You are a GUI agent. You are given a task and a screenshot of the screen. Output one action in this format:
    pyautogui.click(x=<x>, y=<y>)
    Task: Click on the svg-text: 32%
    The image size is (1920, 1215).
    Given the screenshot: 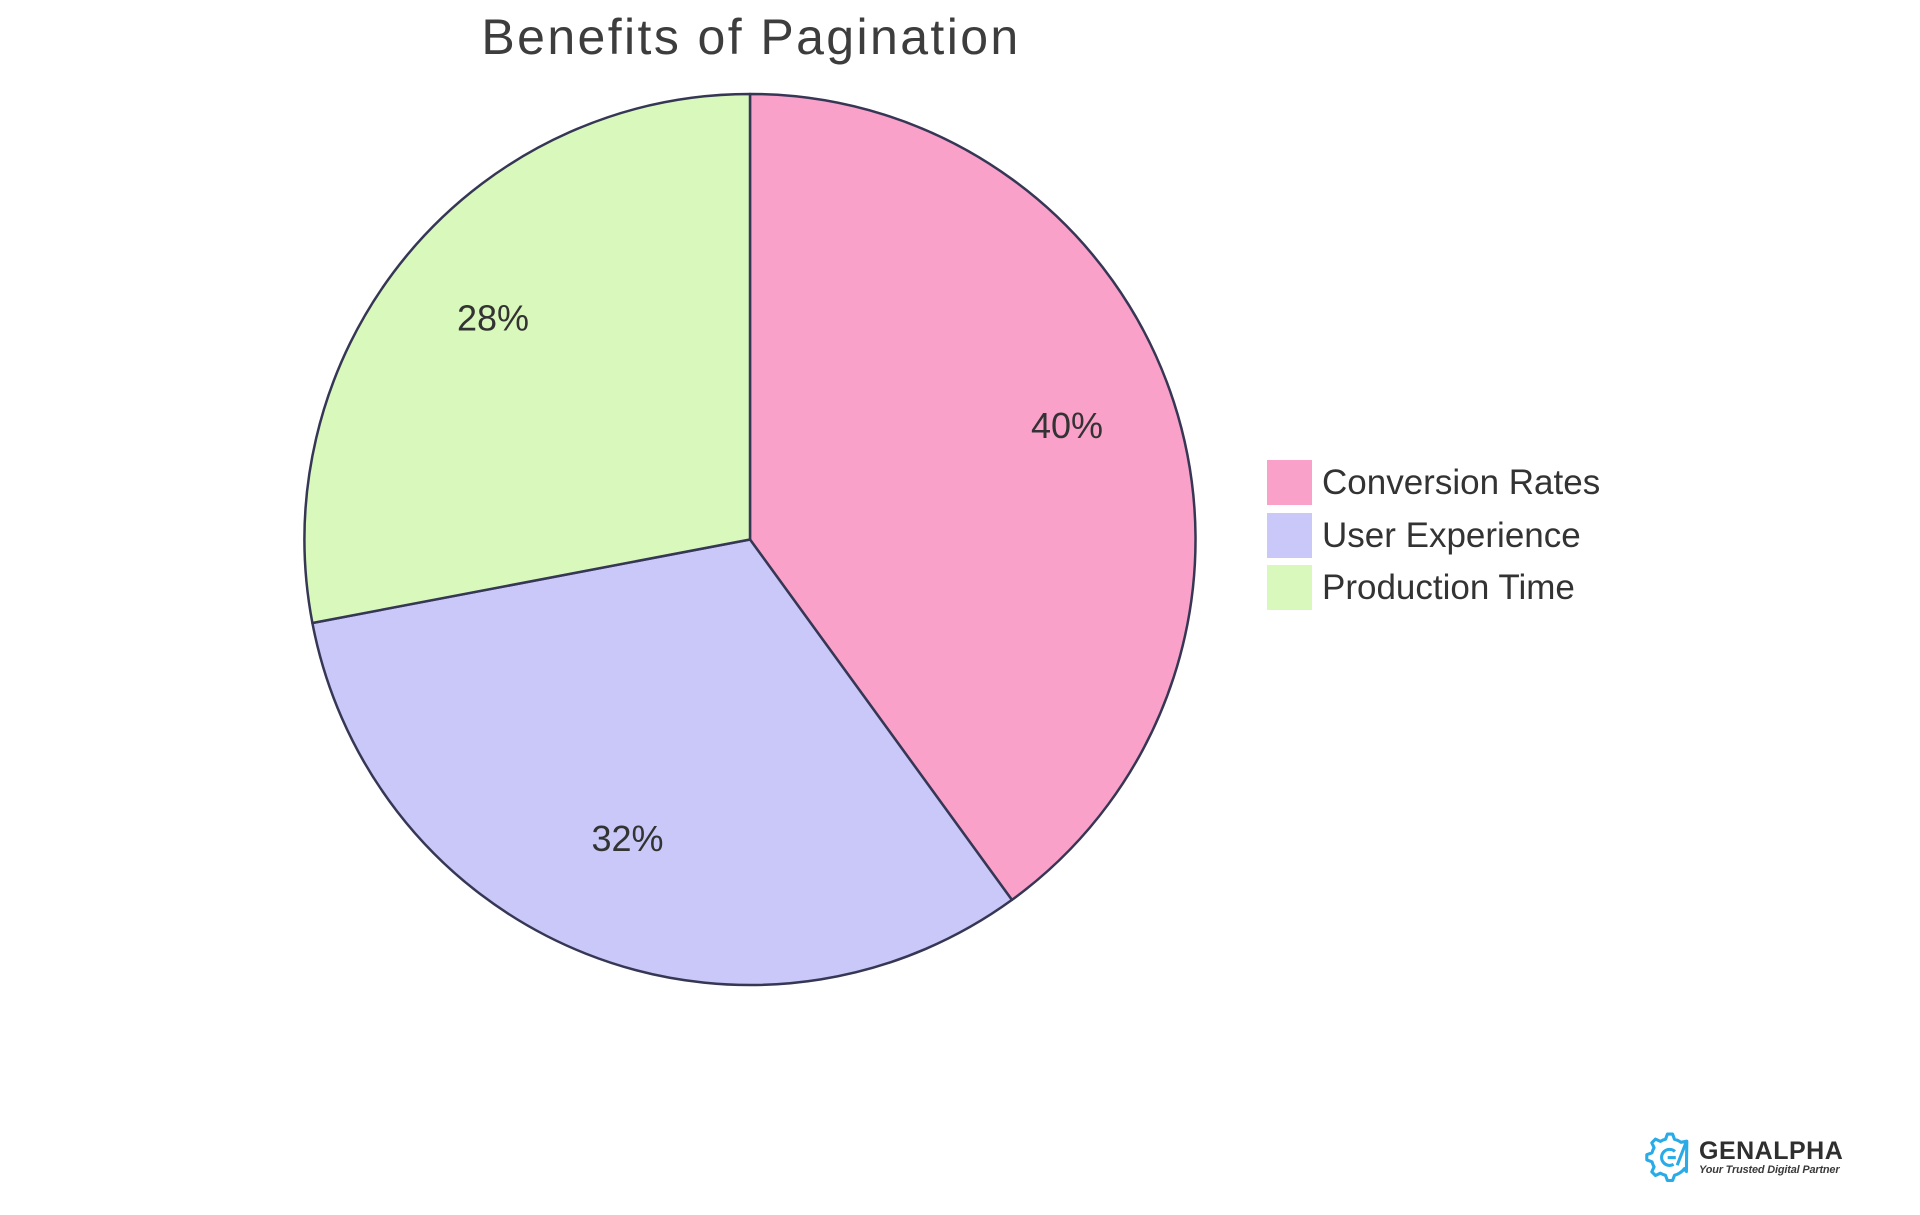 What is the action you would take?
    pyautogui.click(x=627, y=838)
    